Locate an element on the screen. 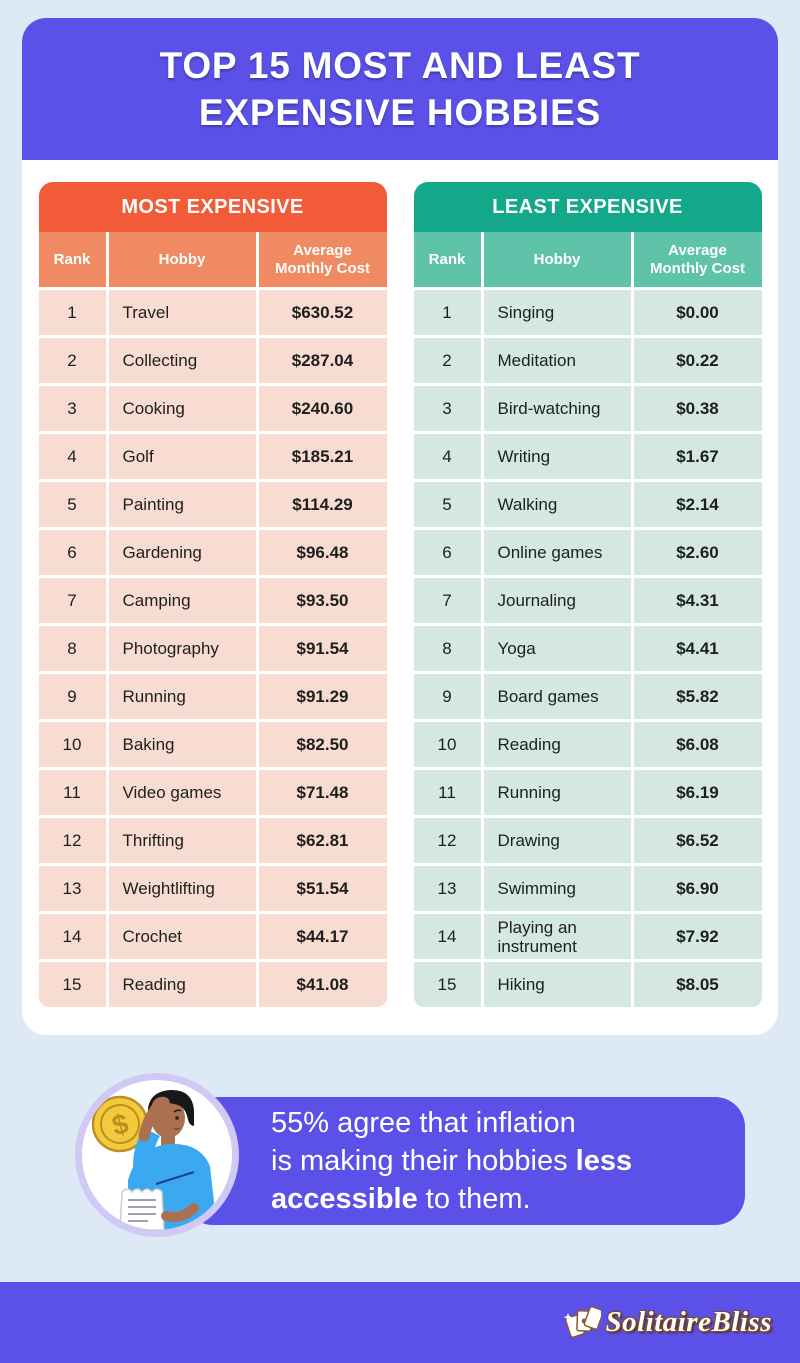  table-row: 8 Yoga $4.41 is located at coordinates (587, 648).